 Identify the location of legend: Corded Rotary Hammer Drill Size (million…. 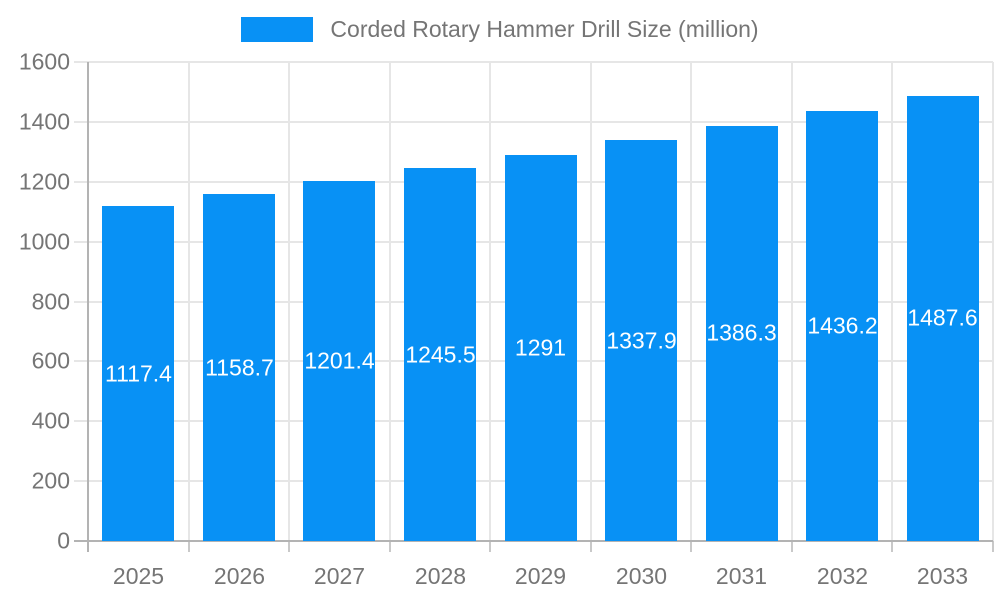
(500, 29).